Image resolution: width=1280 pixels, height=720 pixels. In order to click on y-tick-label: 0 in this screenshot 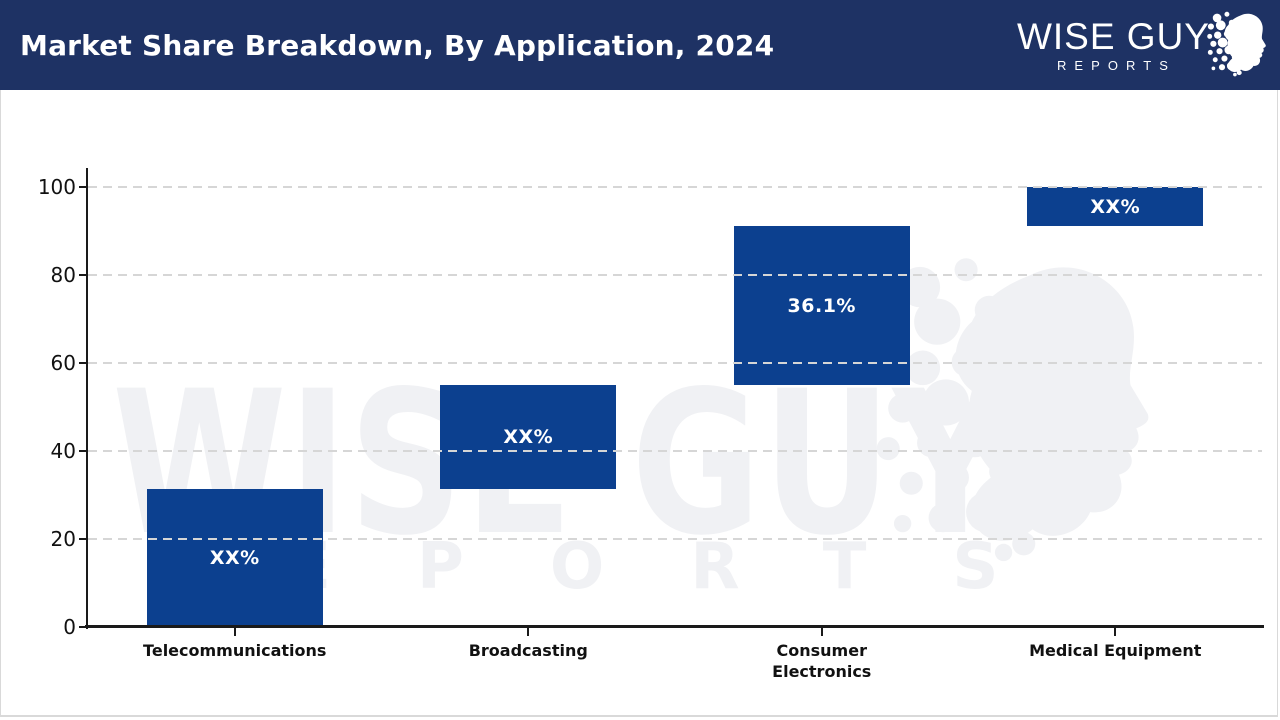, I will do `click(69, 627)`.